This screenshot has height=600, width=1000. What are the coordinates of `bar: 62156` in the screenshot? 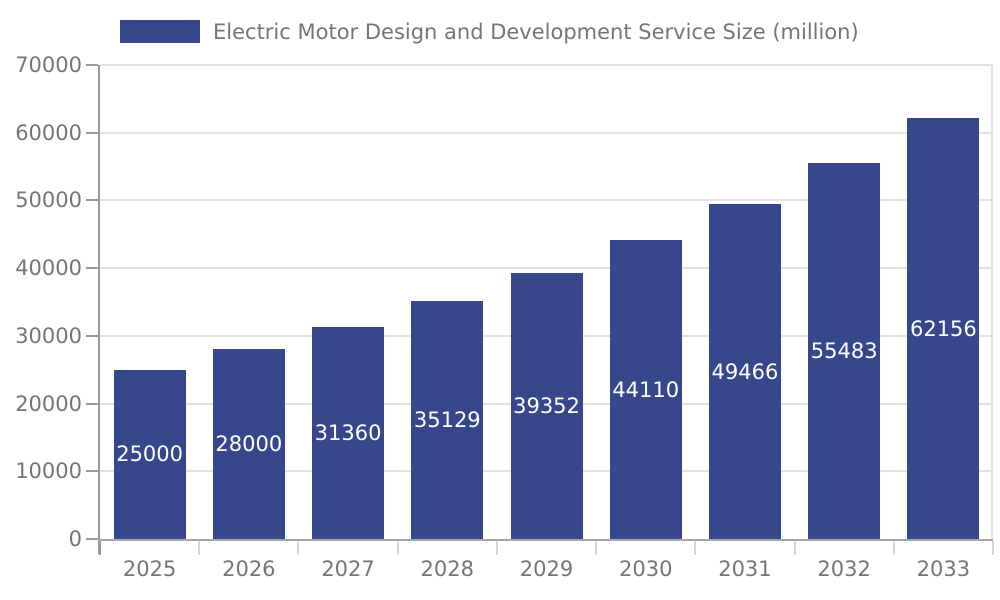 It's located at (943, 328).